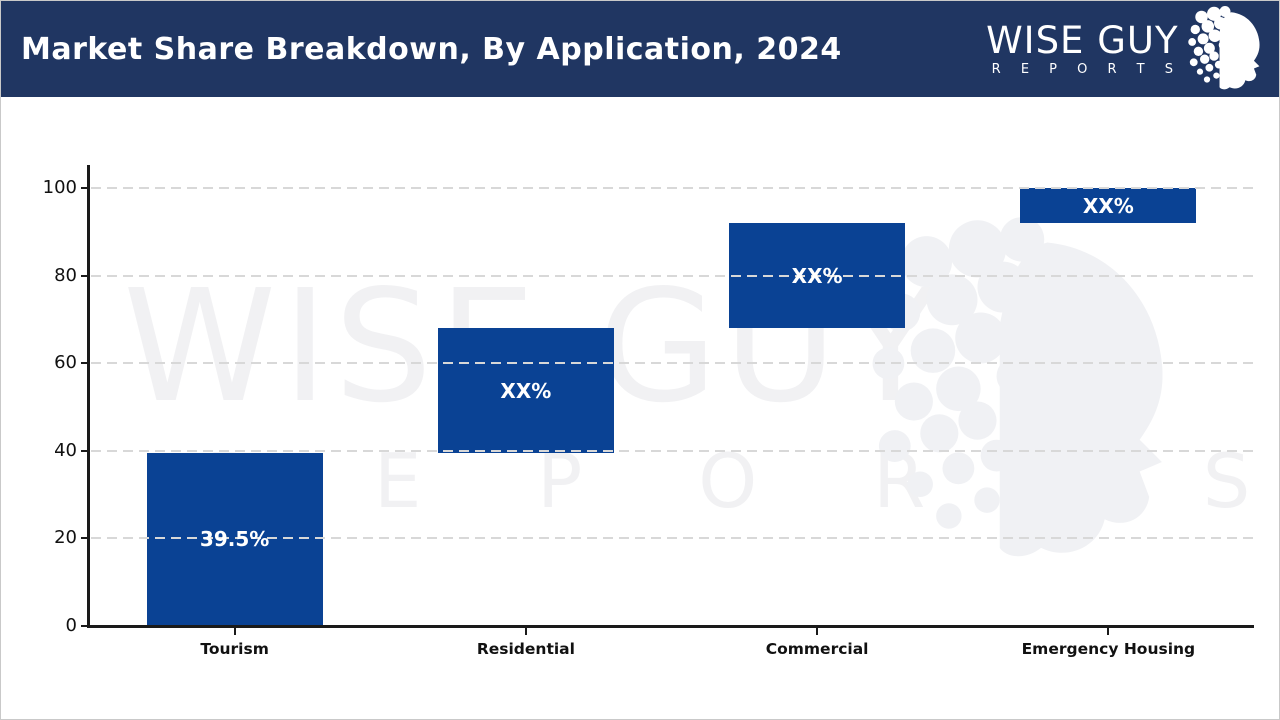 The image size is (1280, 720). Describe the element at coordinates (234, 649) in the screenshot. I see `x-category-label: Tourism` at that location.